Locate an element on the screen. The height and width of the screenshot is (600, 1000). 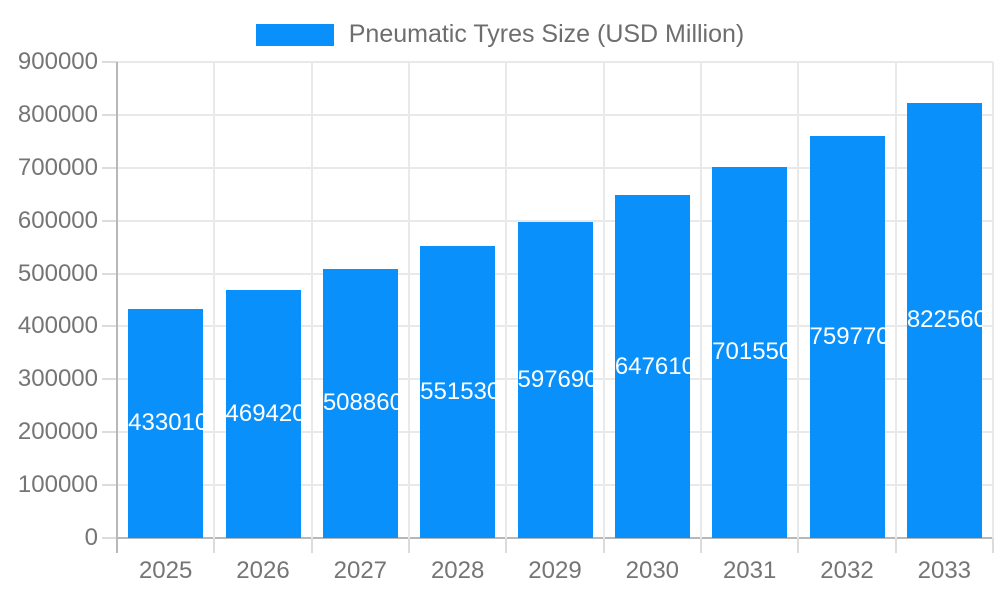
y-axis-label: 200000 is located at coordinates (57, 432).